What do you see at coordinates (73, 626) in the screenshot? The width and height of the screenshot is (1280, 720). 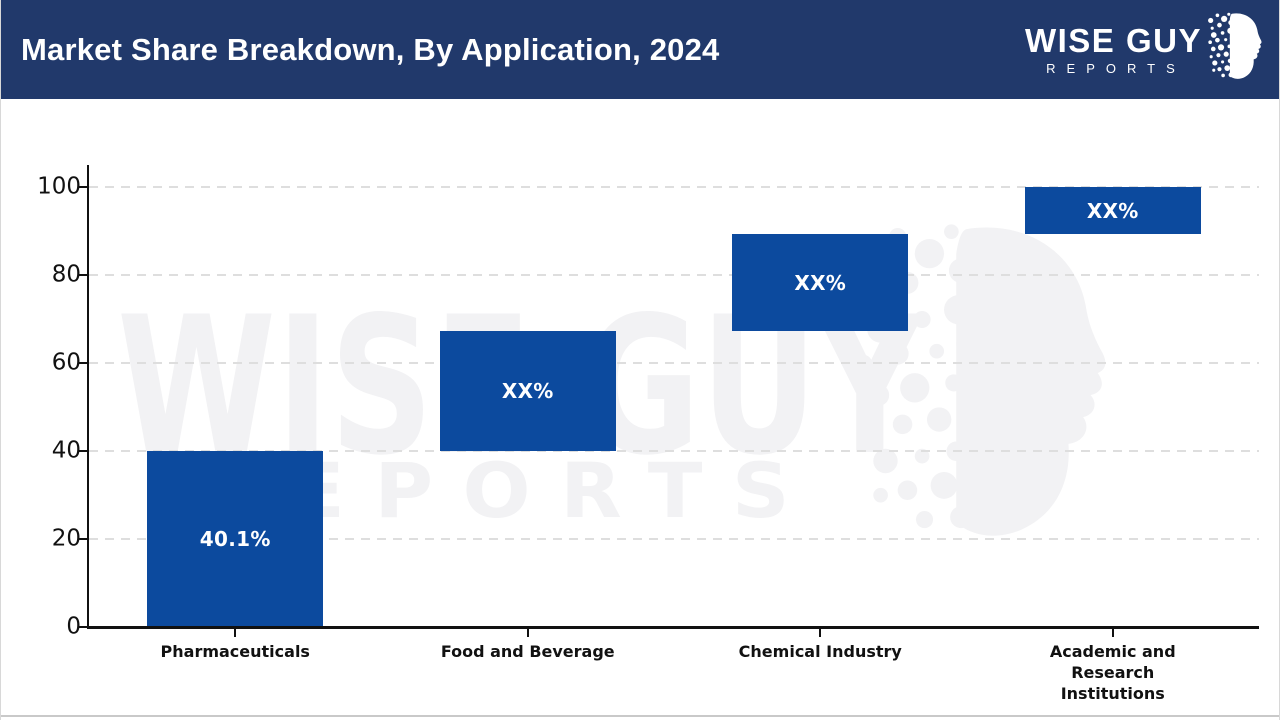 I see `y-tick-label: 0` at bounding box center [73, 626].